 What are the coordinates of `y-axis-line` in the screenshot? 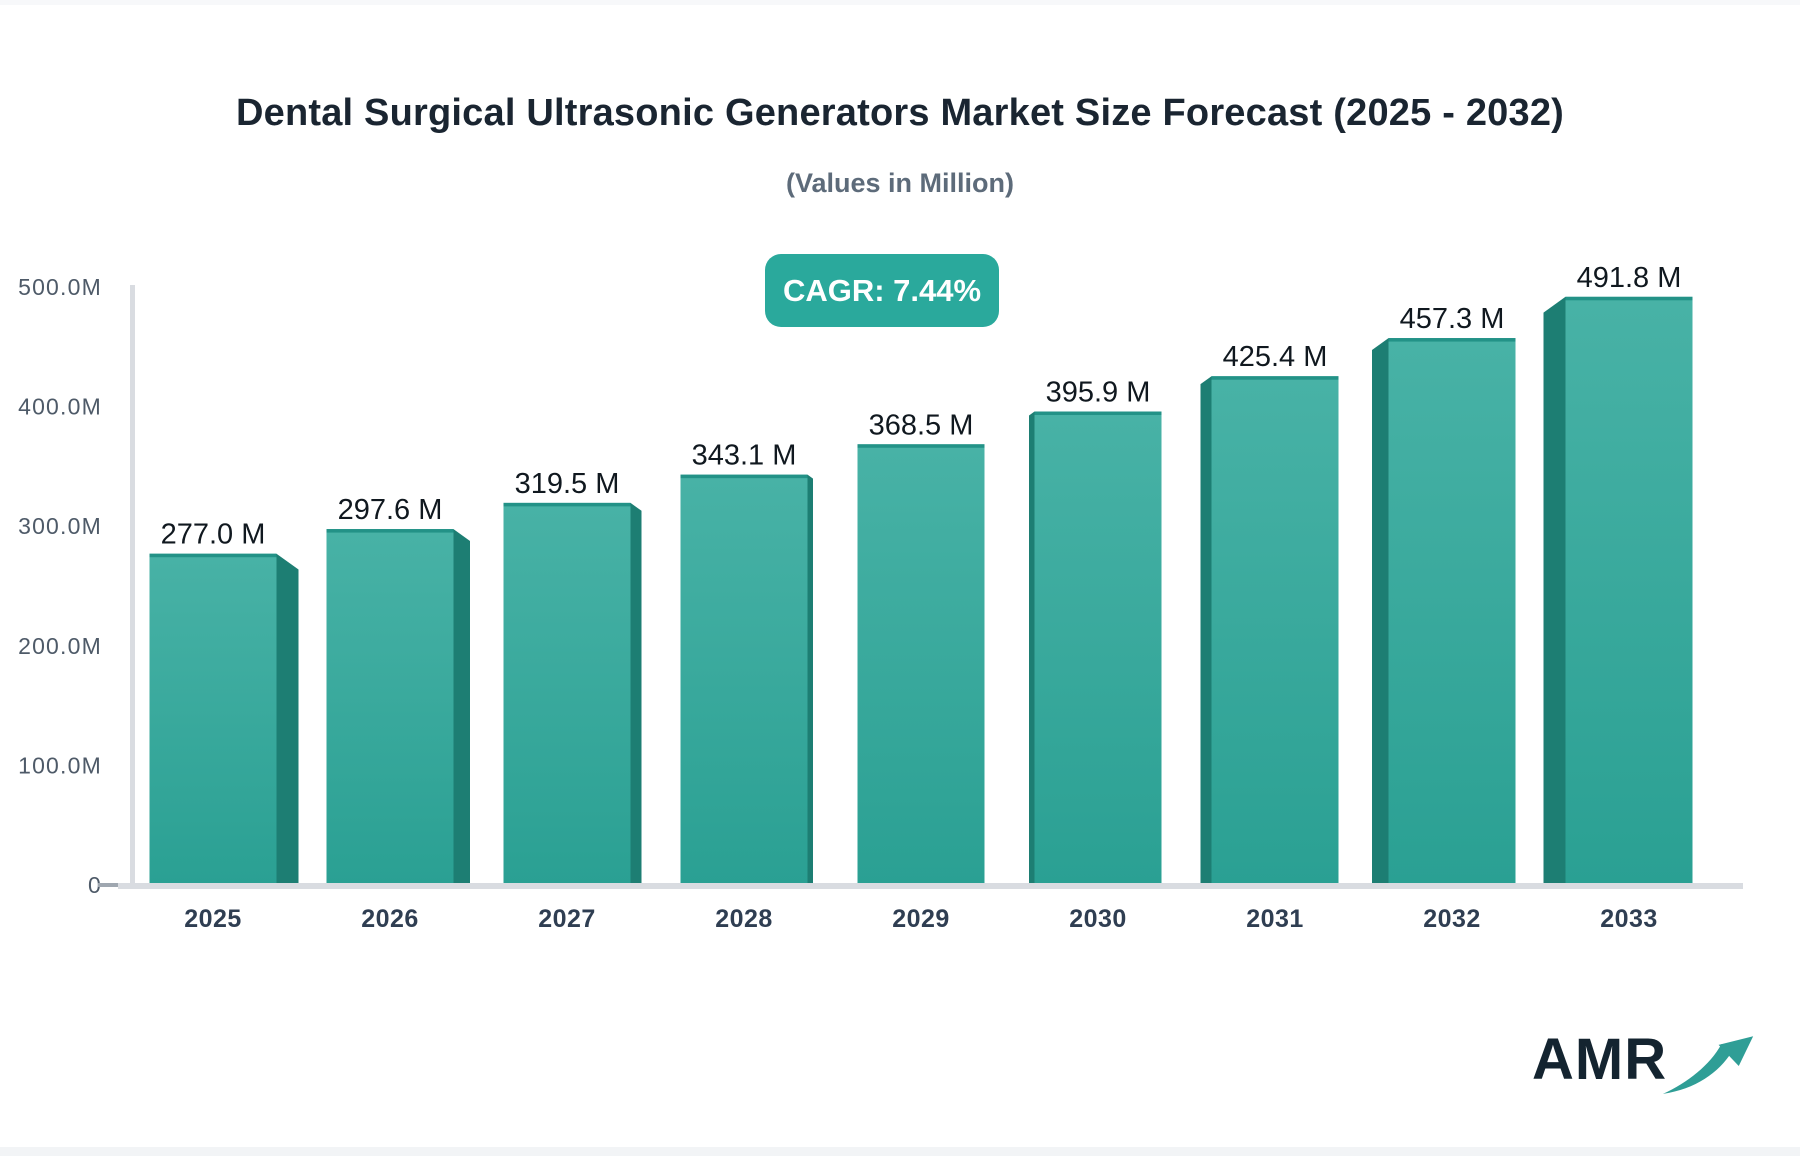 It's located at (132, 586).